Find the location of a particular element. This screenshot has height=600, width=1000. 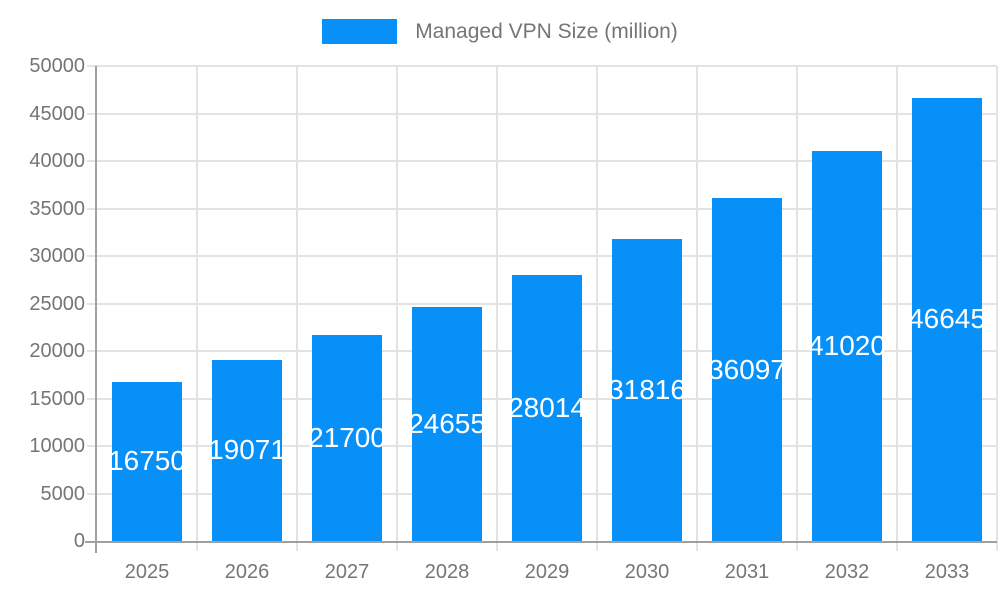

x-tick-label: 2031 is located at coordinates (747, 572).